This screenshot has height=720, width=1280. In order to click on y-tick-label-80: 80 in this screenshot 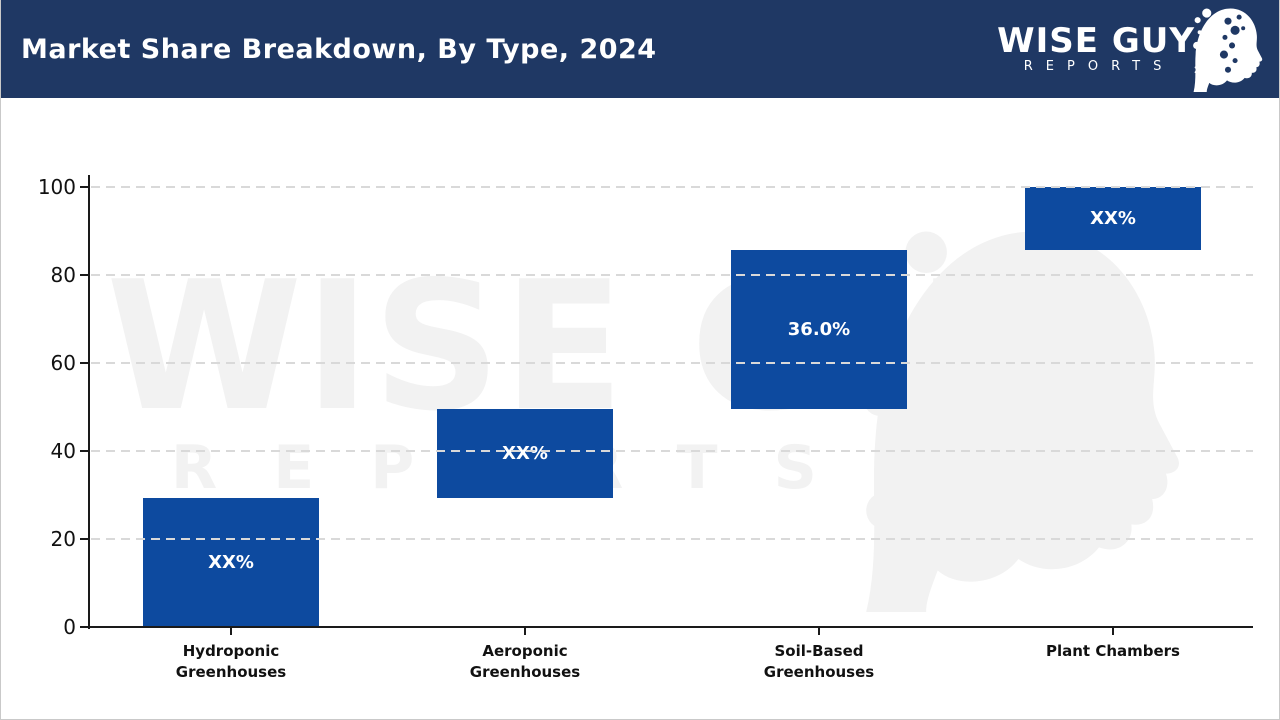, I will do `click(63, 275)`.